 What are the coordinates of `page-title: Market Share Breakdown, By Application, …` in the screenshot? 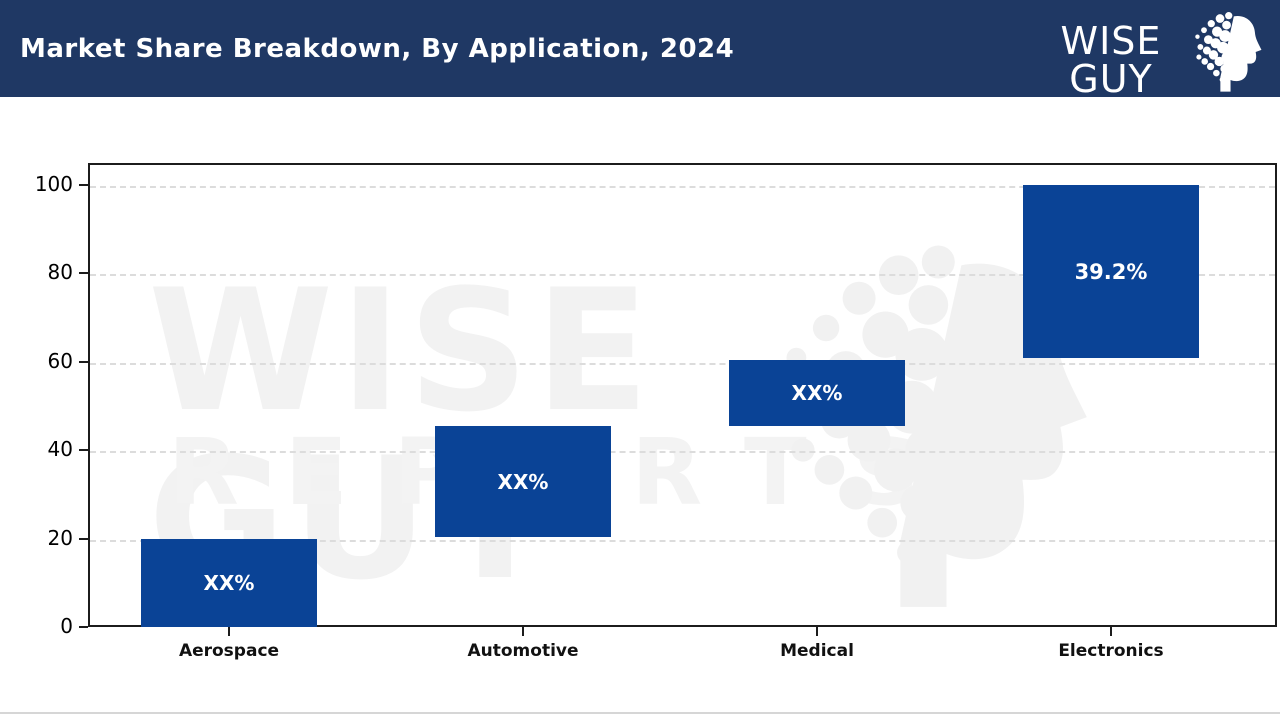 It's located at (377, 48).